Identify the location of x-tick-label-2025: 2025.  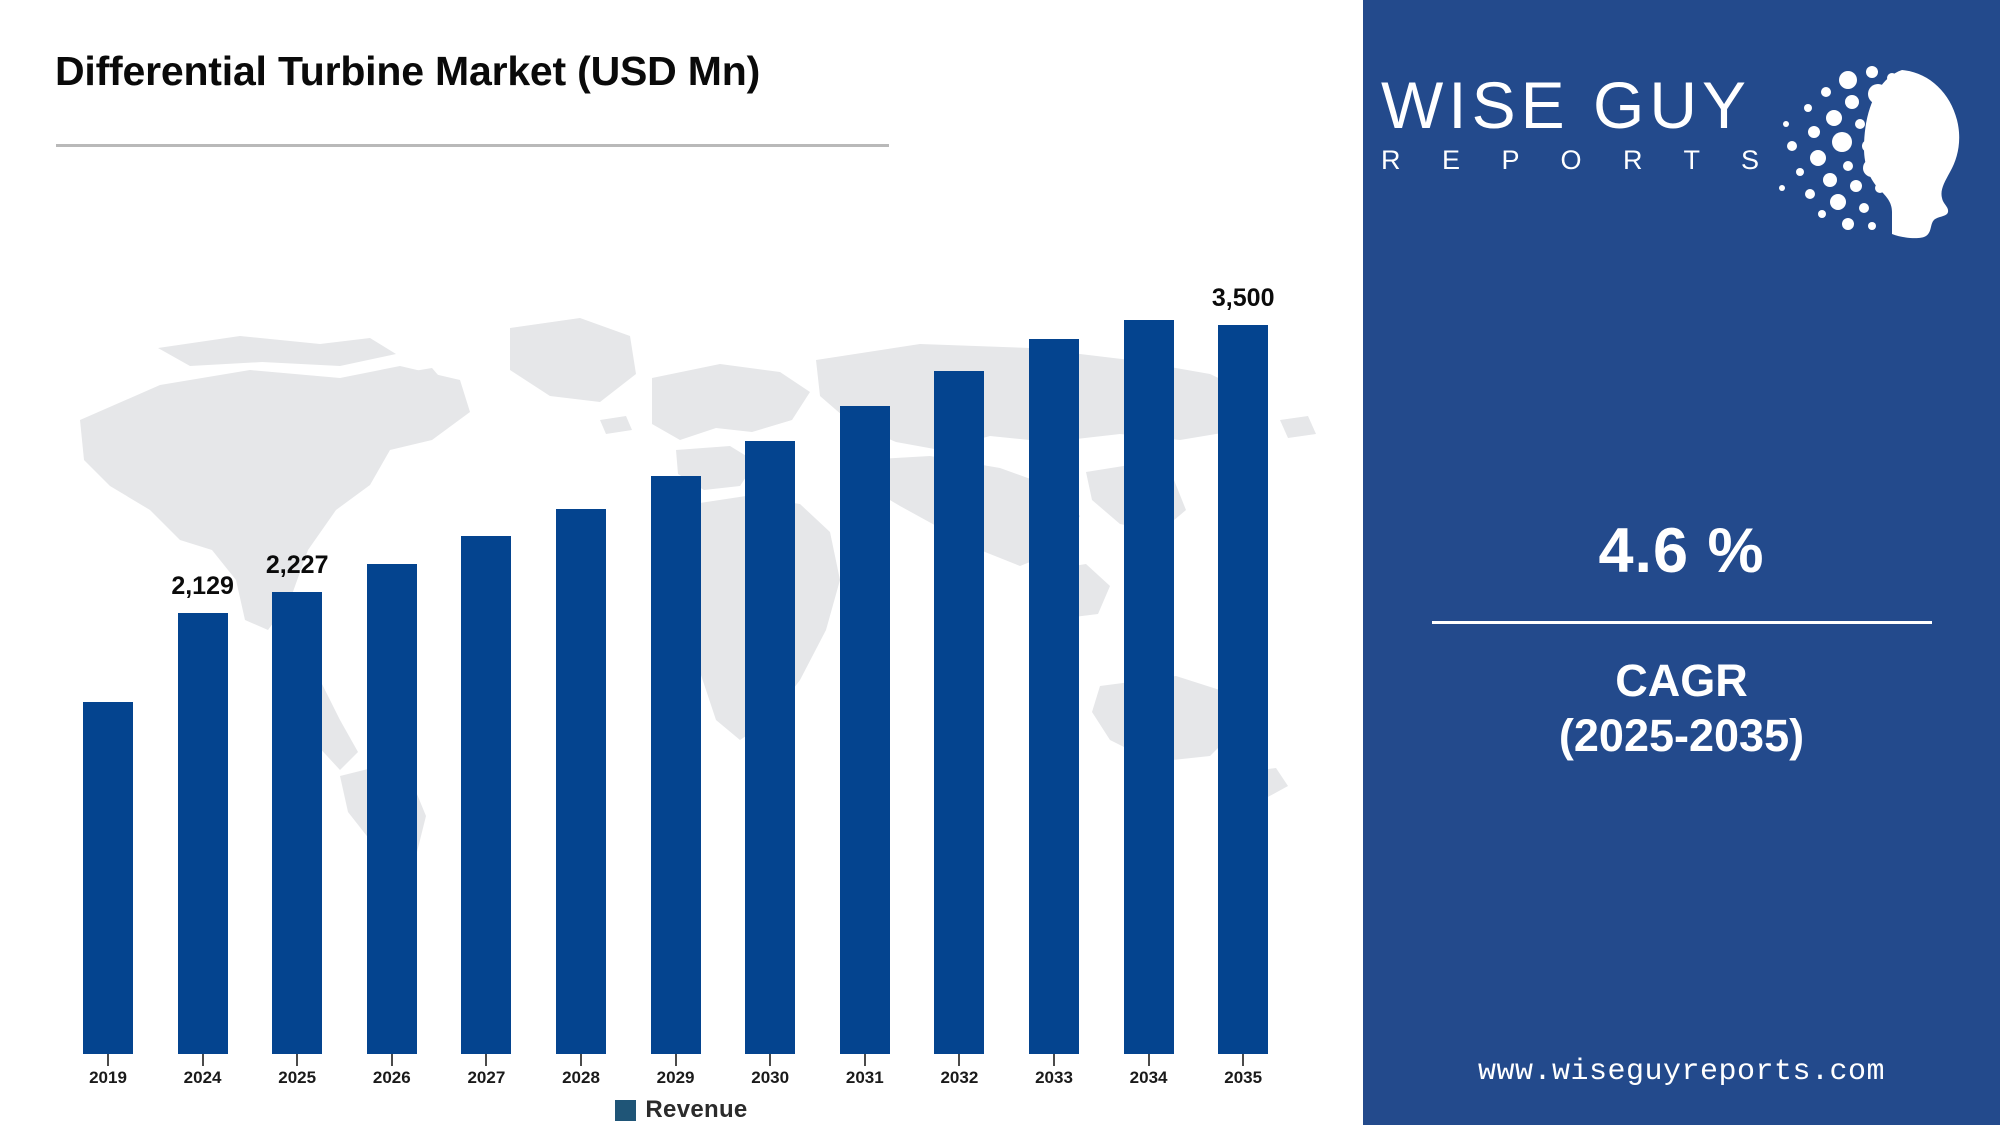
(297, 1077).